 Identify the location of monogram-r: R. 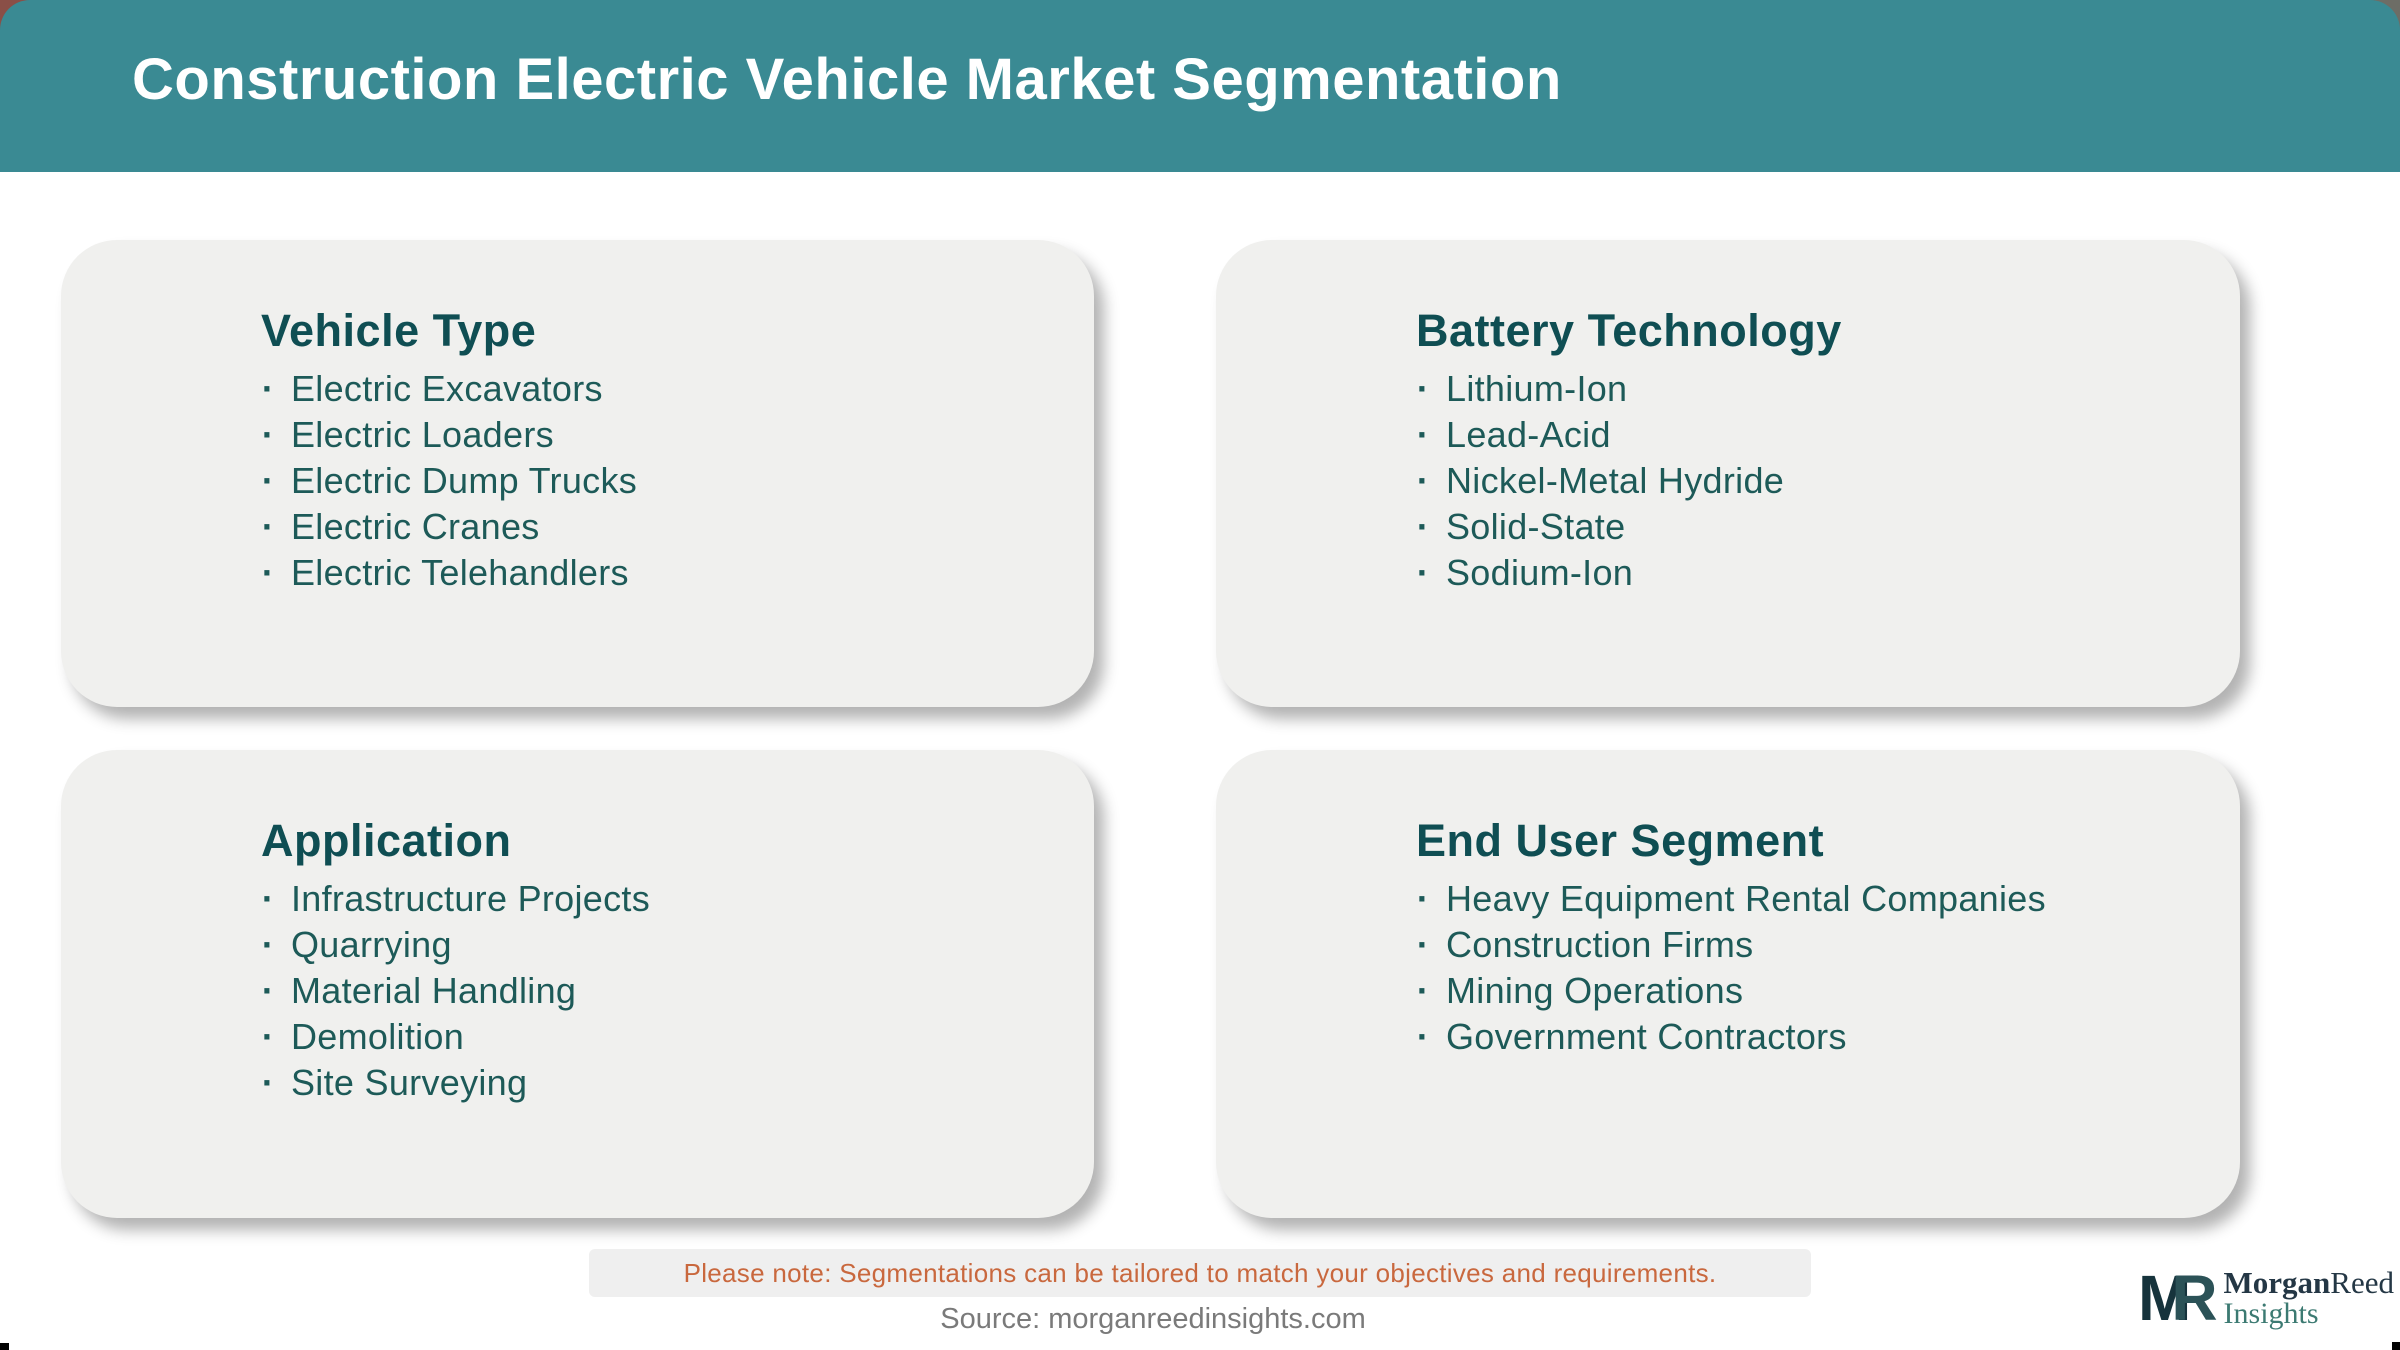
(2194, 1298).